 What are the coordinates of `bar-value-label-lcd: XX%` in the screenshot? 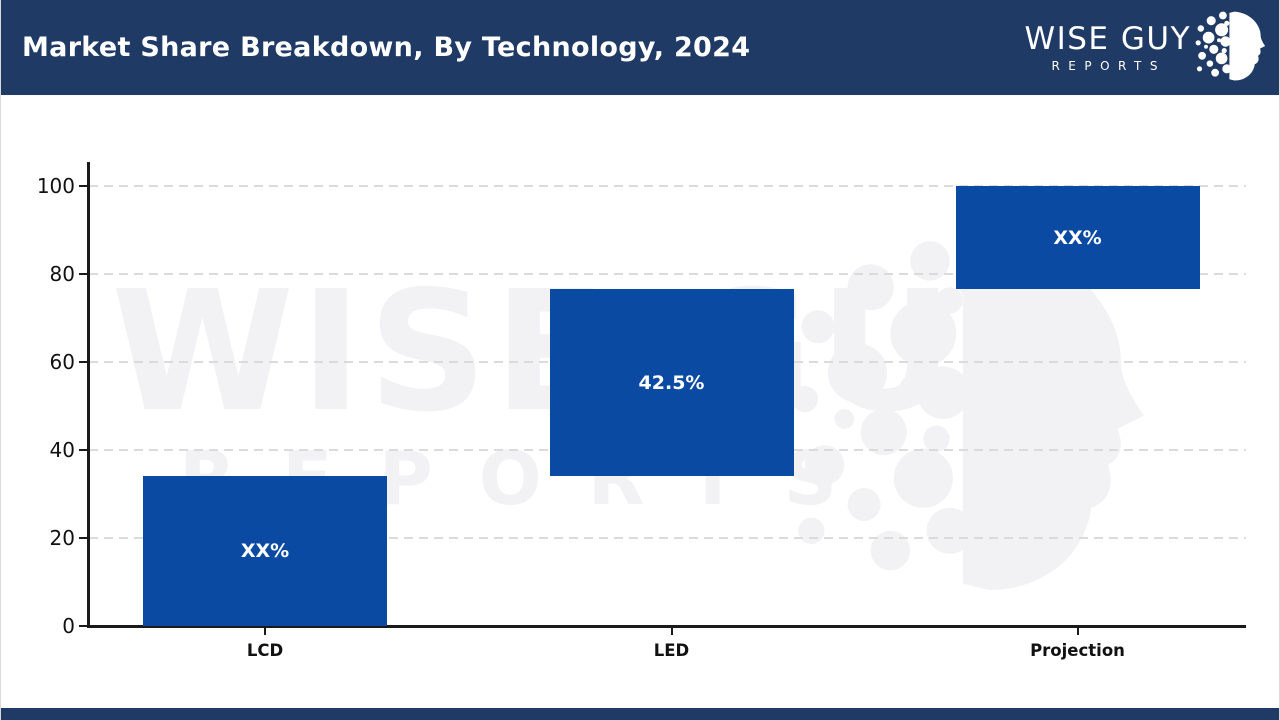 It's located at (265, 551).